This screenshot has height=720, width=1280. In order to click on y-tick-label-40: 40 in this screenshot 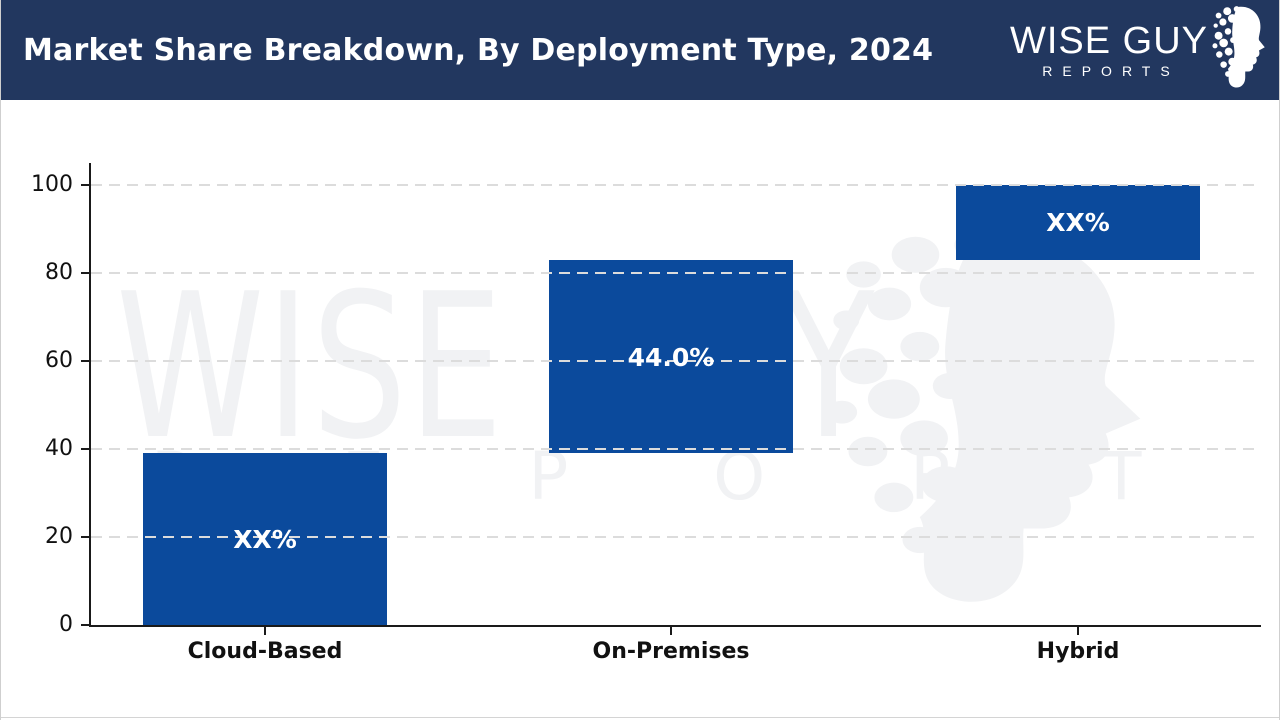, I will do `click(59, 448)`.